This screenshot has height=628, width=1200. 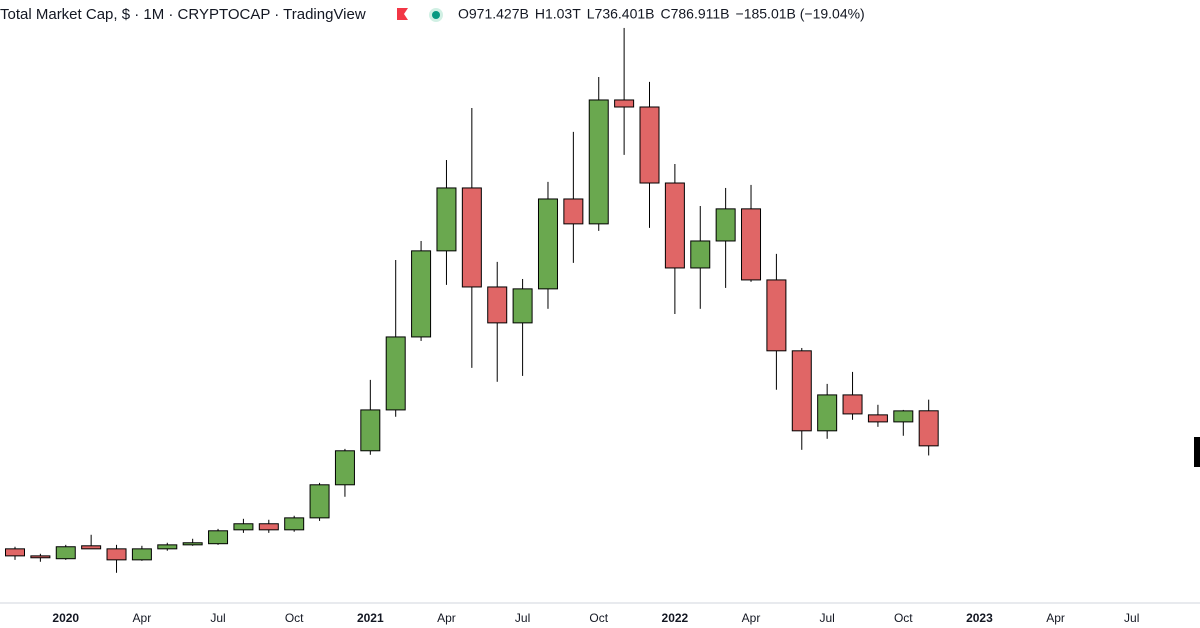 What do you see at coordinates (493, 14) in the screenshot?
I see `ohlc-label: O971.427B` at bounding box center [493, 14].